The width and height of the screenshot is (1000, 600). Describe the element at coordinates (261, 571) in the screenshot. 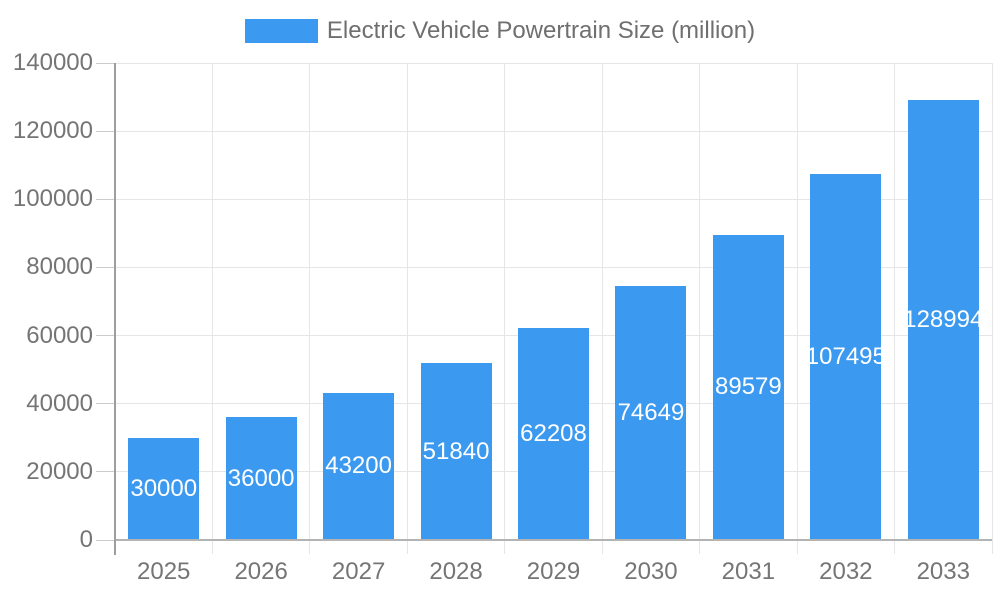

I see `x-tick-label: 2026` at that location.